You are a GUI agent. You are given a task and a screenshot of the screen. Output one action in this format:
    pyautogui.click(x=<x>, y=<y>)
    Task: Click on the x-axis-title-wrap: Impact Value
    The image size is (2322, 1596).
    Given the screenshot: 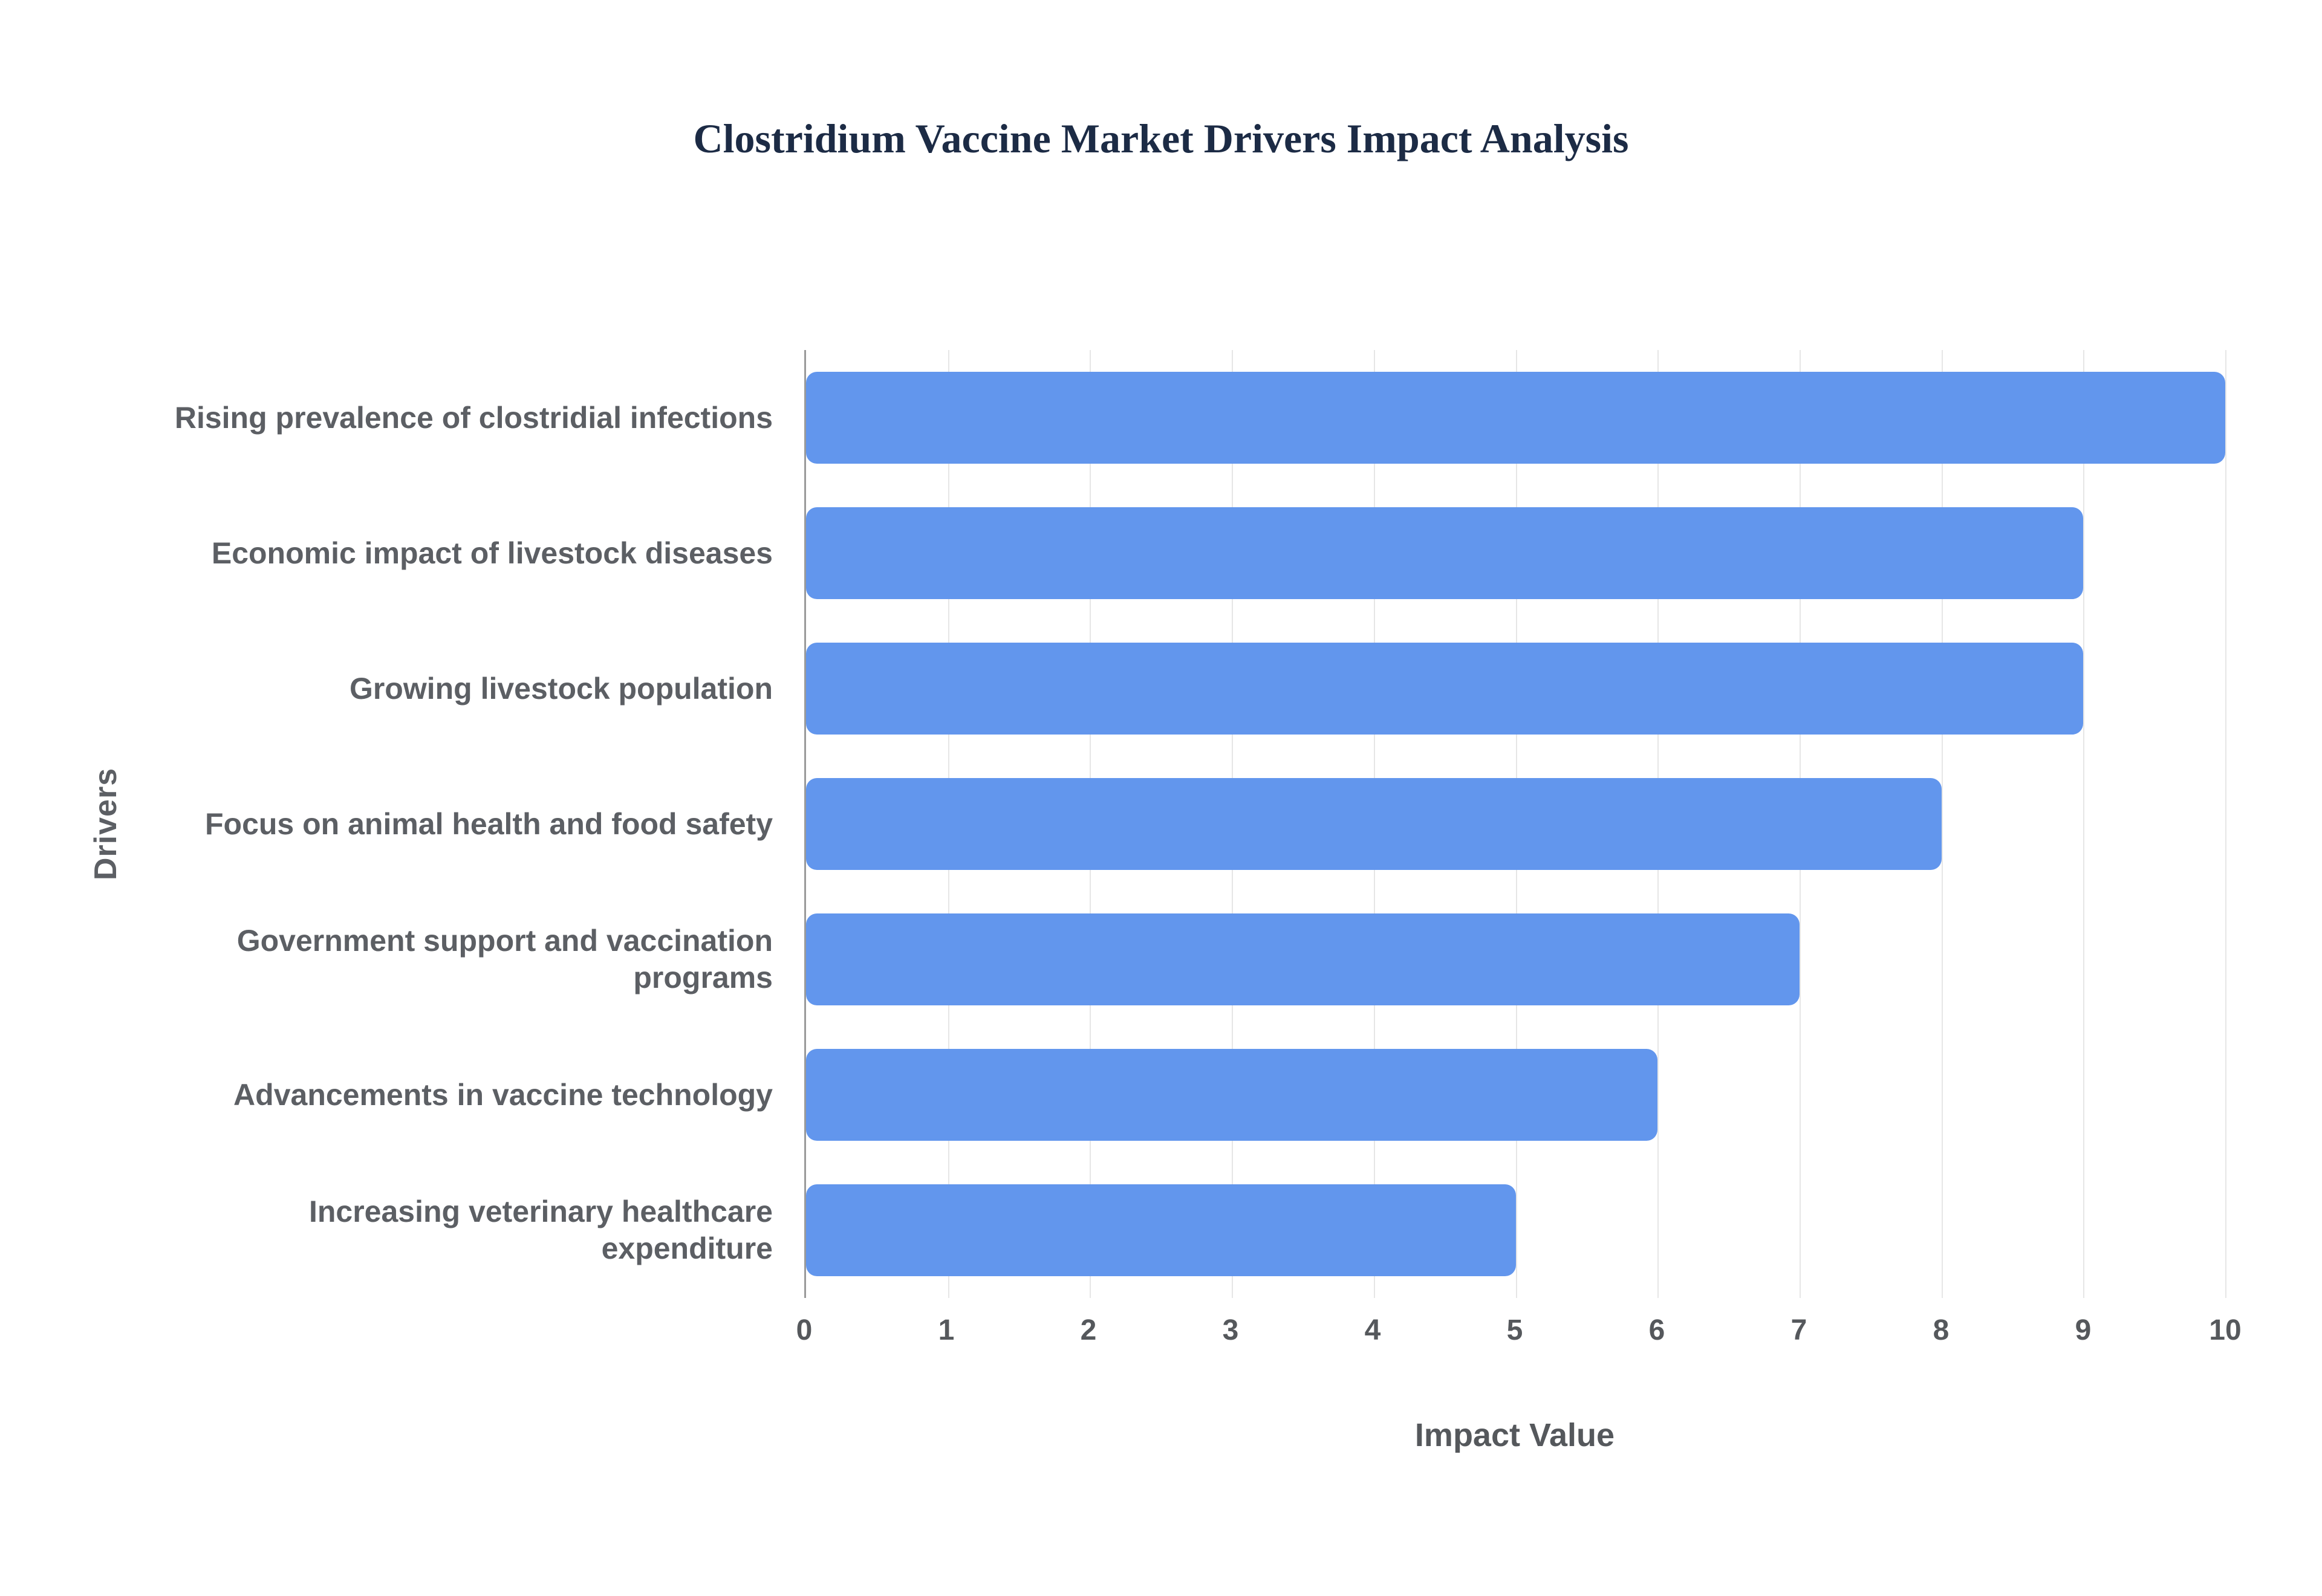 What is the action you would take?
    pyautogui.click(x=1514, y=1435)
    